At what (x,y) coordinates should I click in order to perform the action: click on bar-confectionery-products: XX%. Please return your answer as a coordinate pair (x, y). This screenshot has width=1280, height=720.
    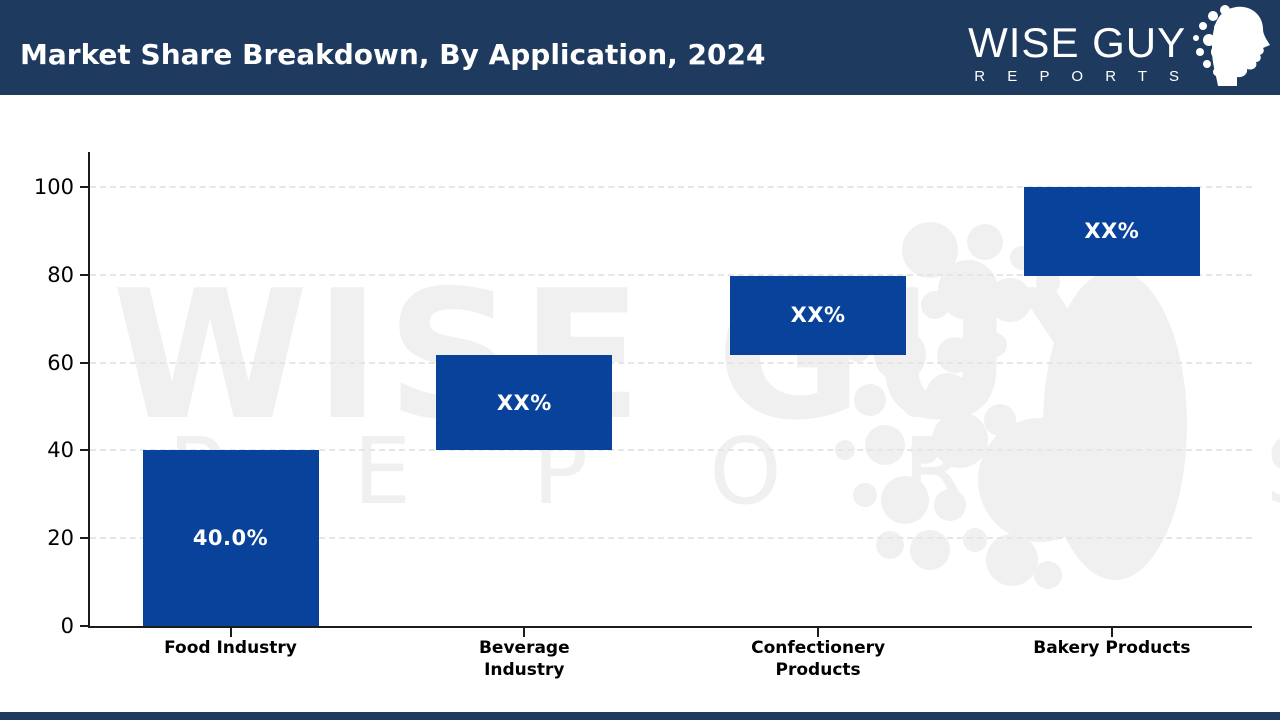
    Looking at the image, I should click on (818, 315).